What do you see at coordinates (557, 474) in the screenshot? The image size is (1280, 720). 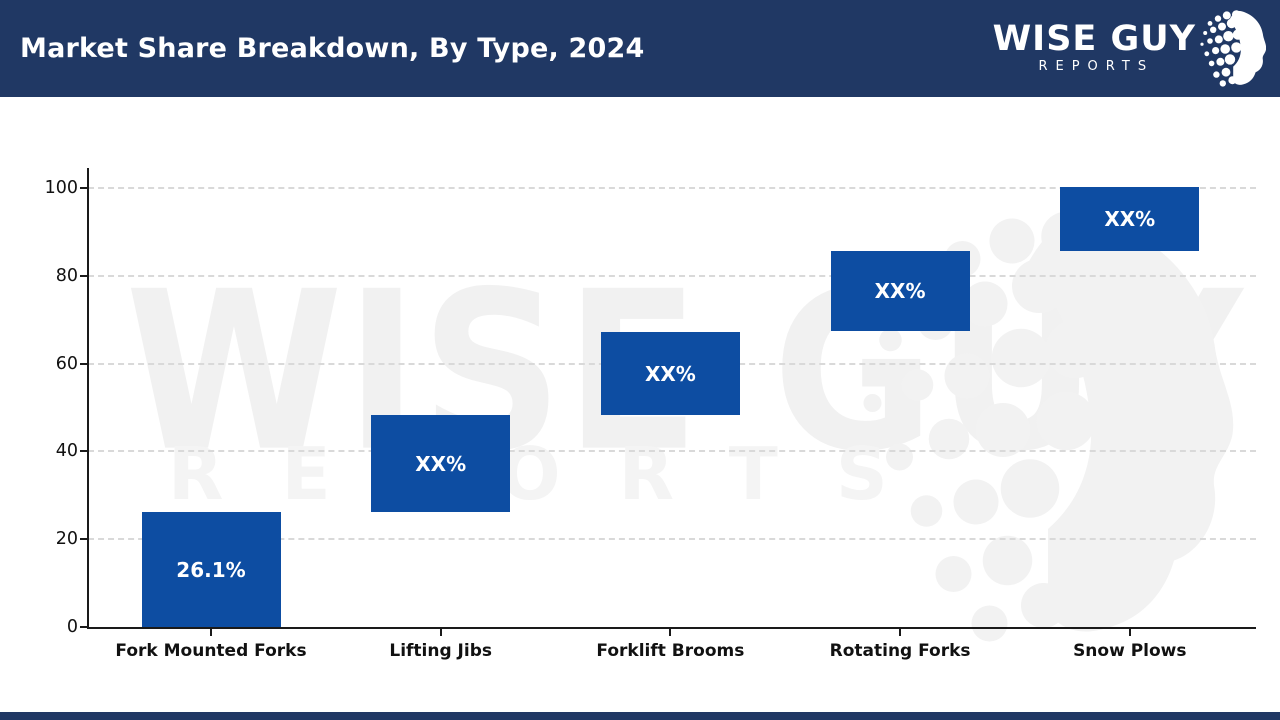 I see `watermark-subtitle: REPORTS` at bounding box center [557, 474].